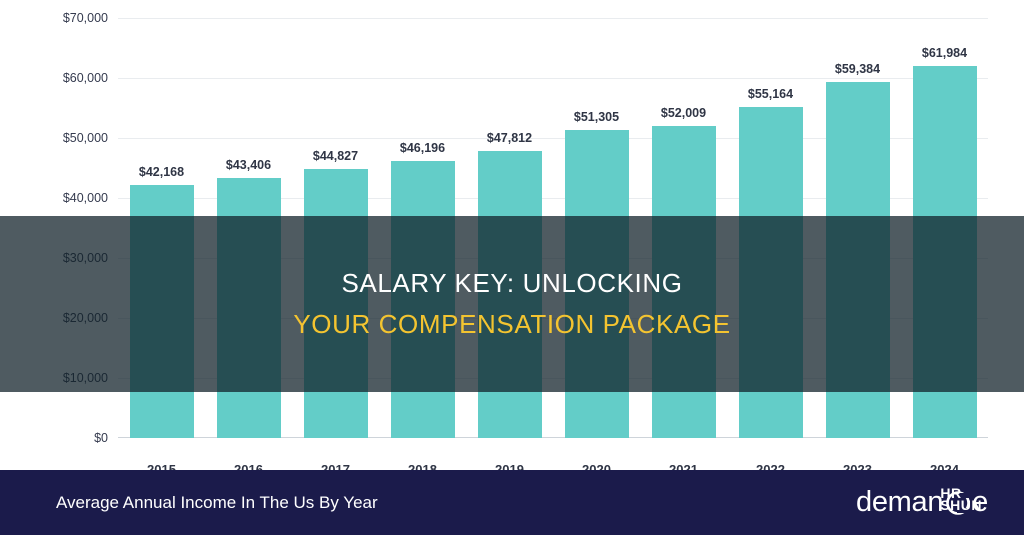 This screenshot has width=1024, height=535. Describe the element at coordinates (335, 156) in the screenshot. I see `bar-value-label: $44,827` at that location.